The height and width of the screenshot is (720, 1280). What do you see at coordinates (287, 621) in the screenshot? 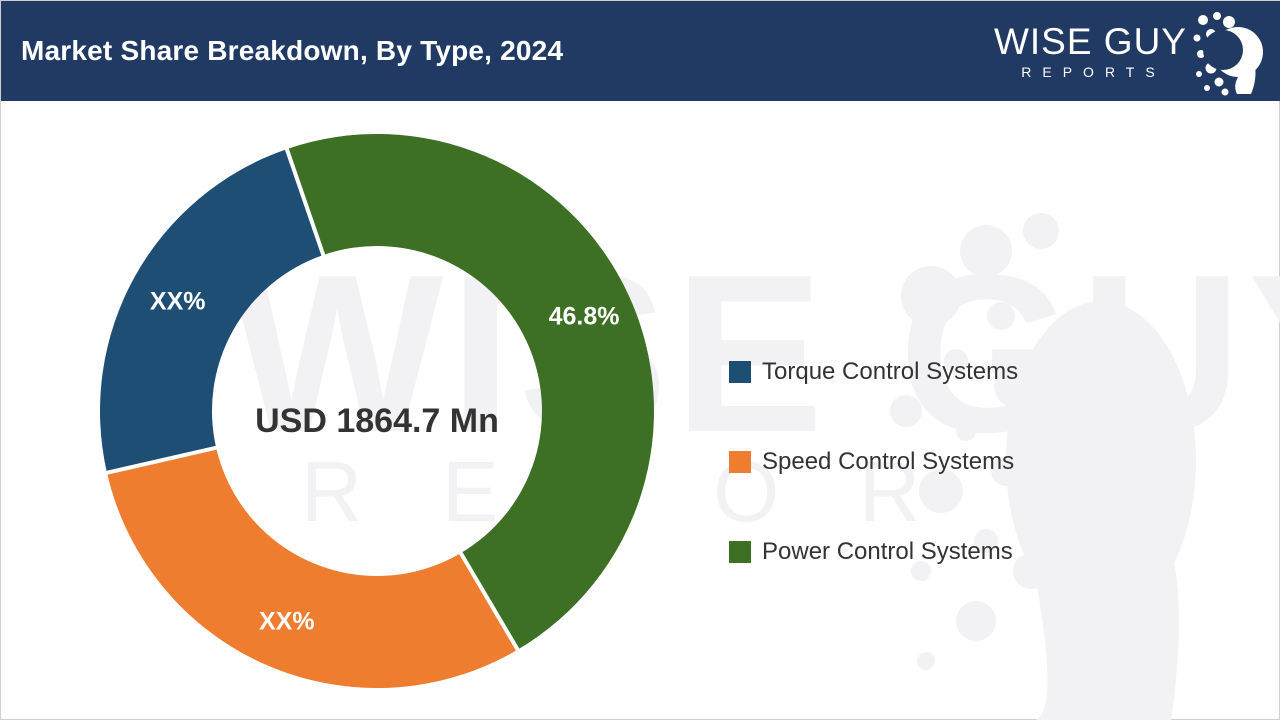
I see `segment-label-1: XX%` at bounding box center [287, 621].